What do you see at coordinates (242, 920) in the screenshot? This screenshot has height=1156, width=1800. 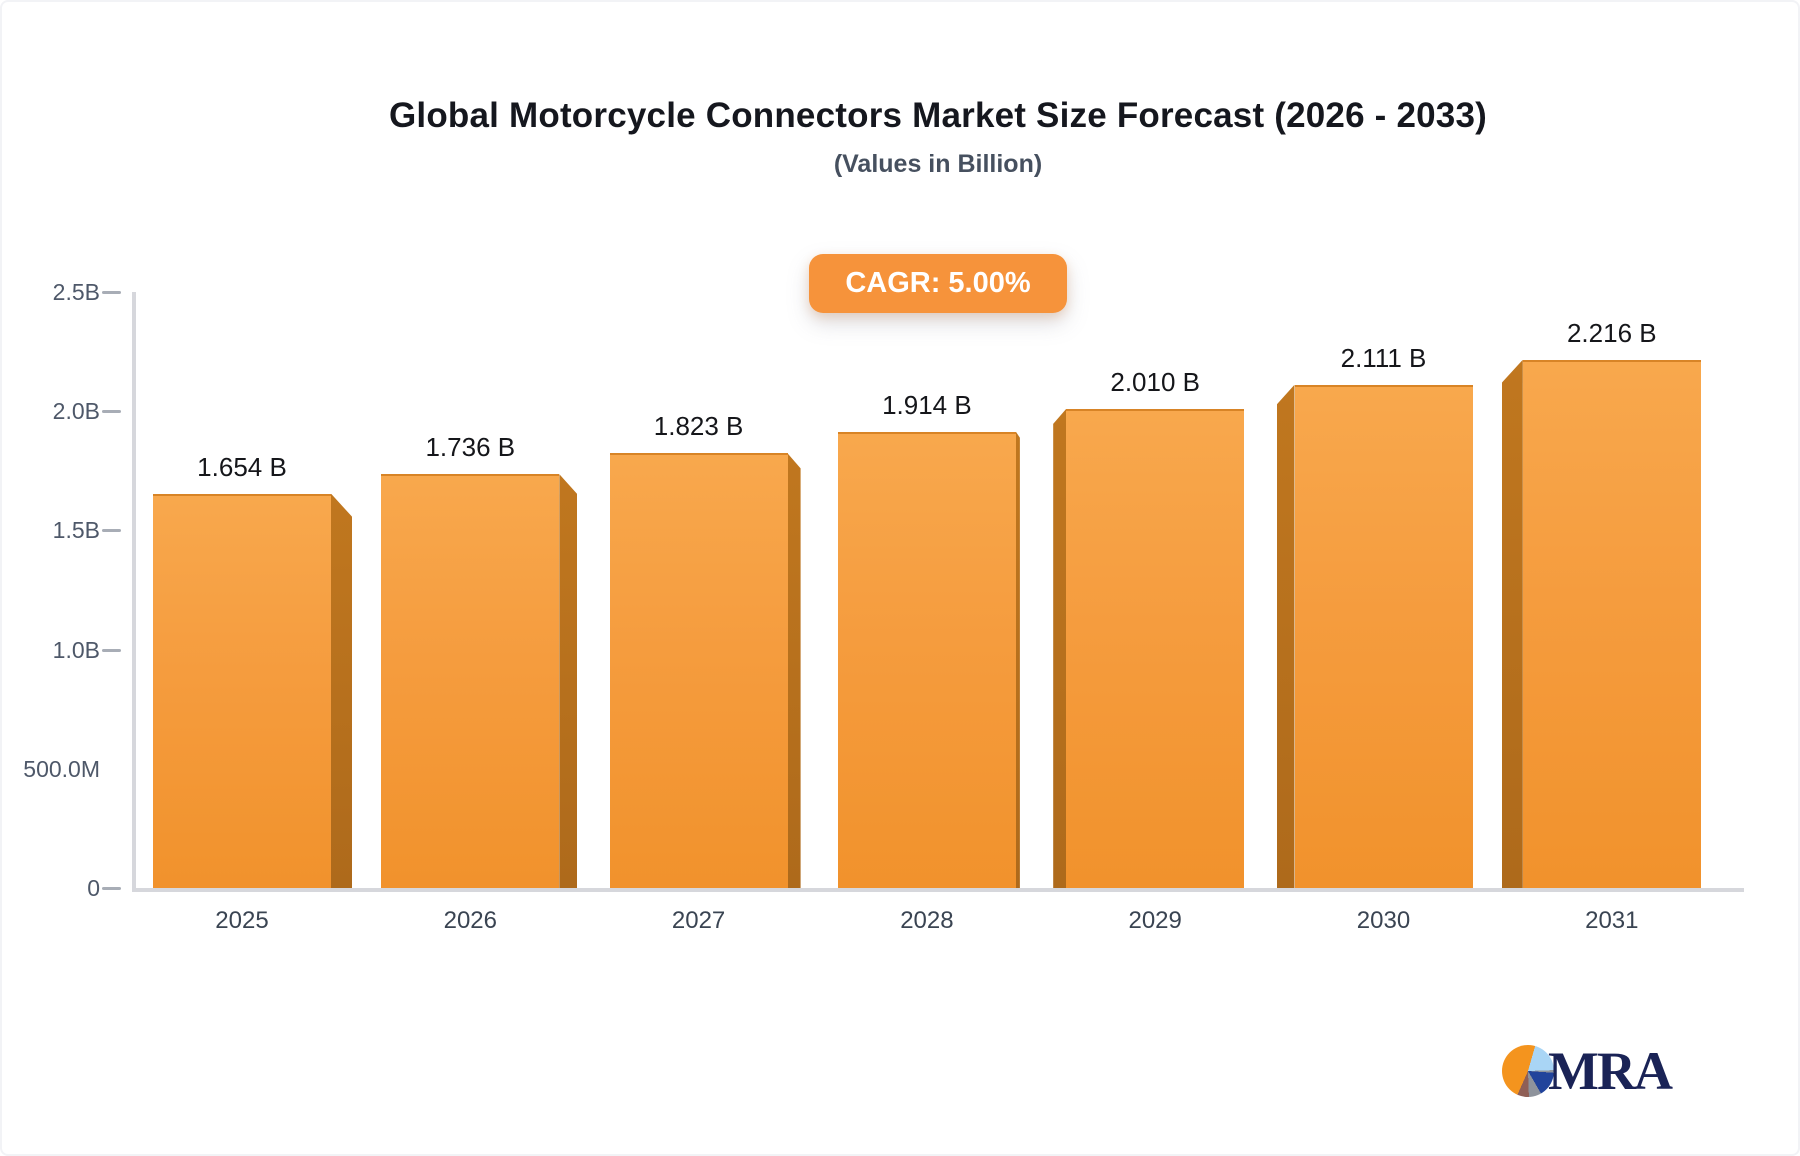 I see `x-tick-label: 2025` at bounding box center [242, 920].